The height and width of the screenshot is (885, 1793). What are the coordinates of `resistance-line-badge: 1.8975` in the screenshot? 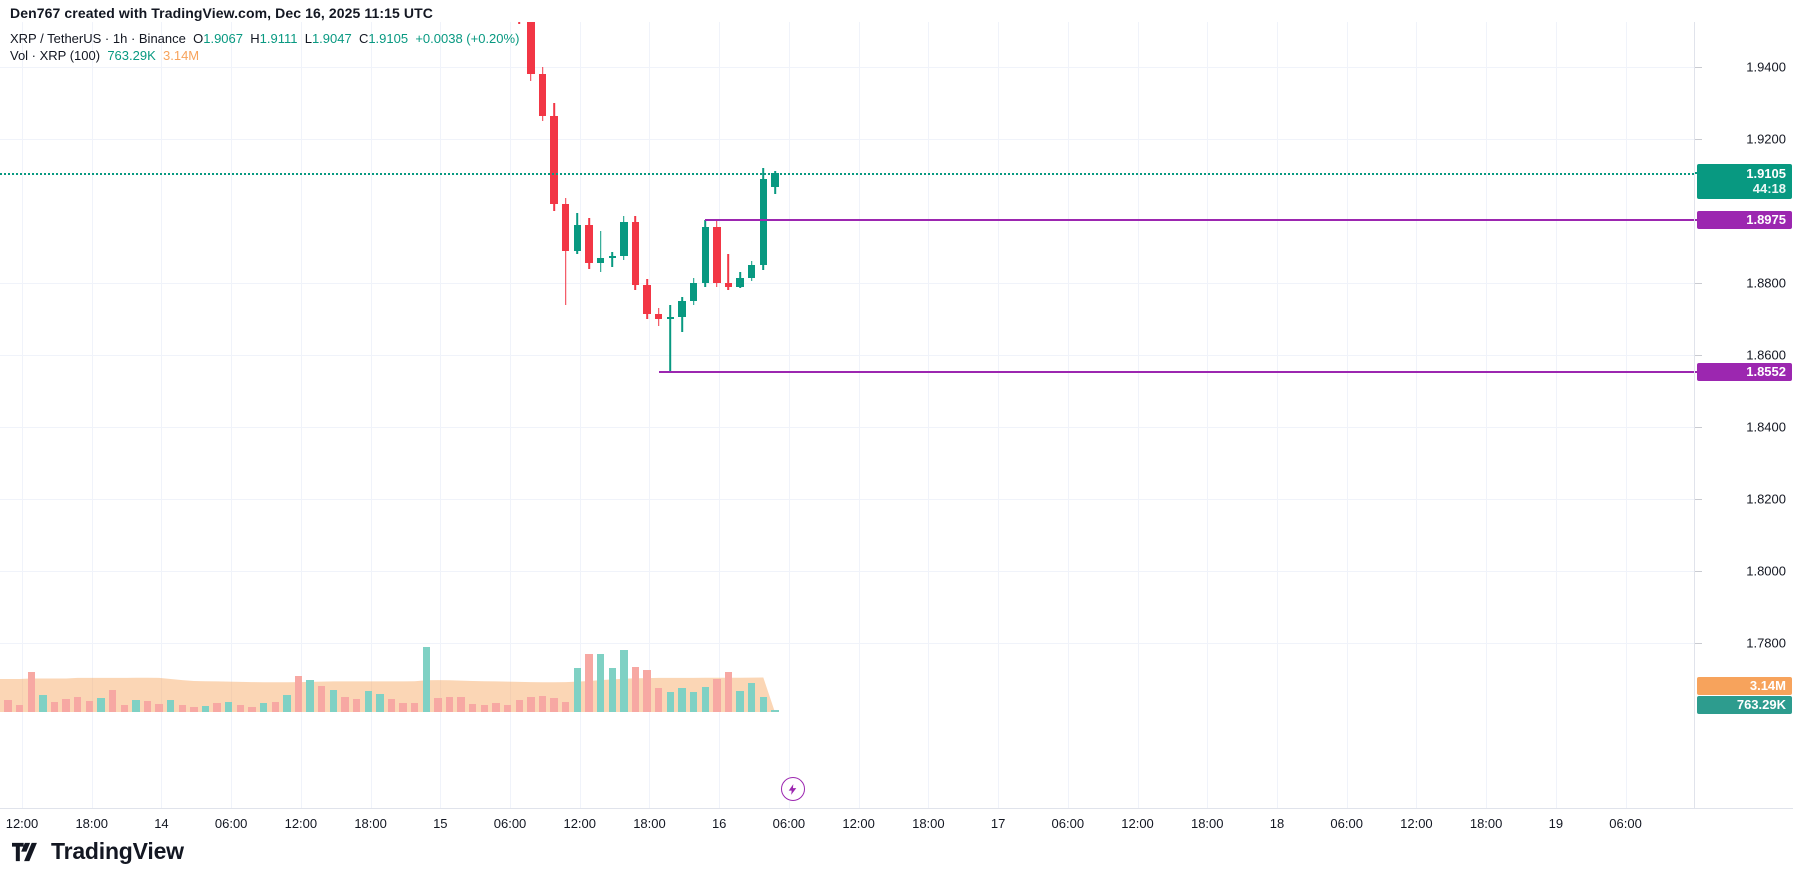 It's located at (1744, 220).